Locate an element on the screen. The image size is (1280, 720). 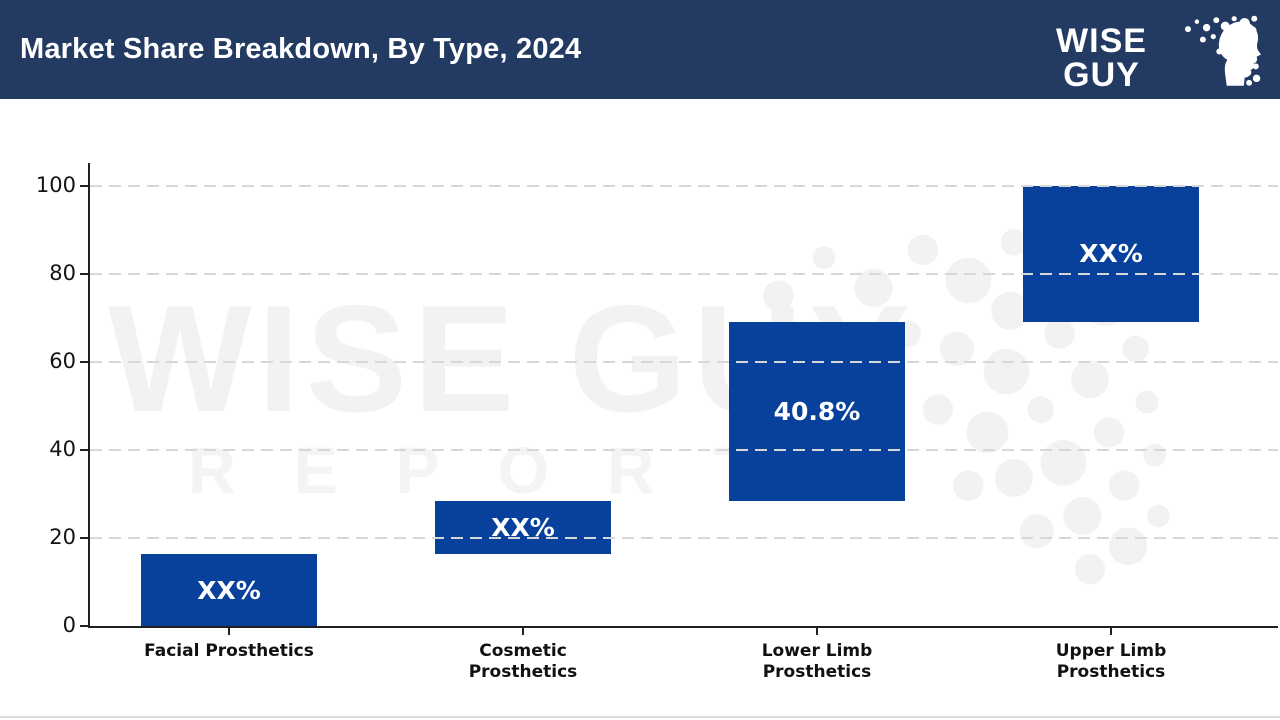
category-label-facial-prosthetics: Facial Prosthetics is located at coordinates (229, 651).